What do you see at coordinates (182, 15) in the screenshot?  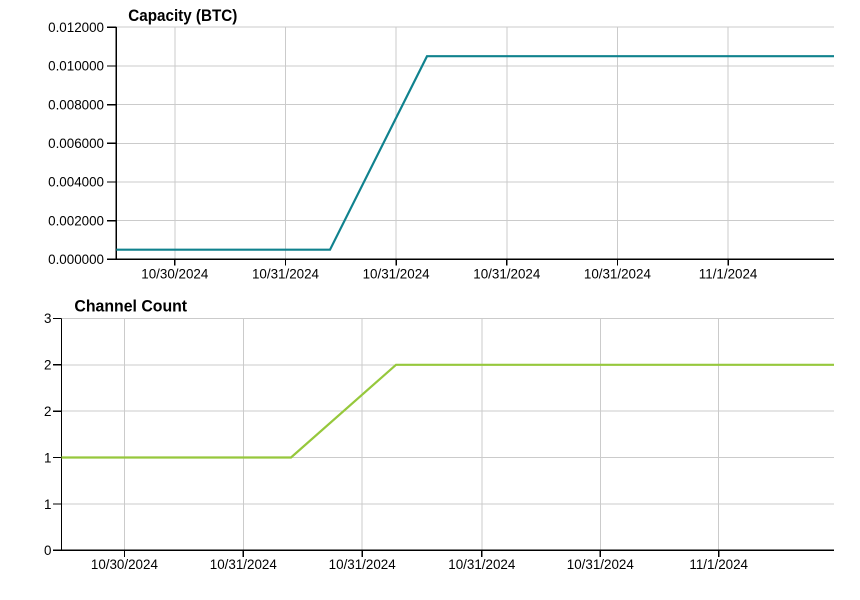 I see `svg-text: Capacity (BTC)` at bounding box center [182, 15].